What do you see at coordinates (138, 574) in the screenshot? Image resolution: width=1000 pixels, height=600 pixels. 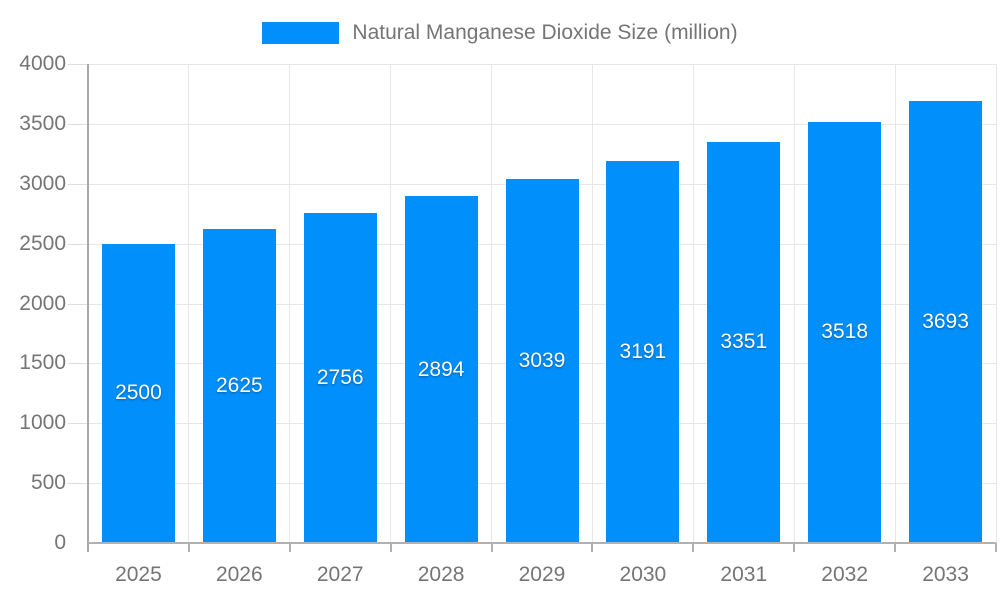 I see `x-axis-label: 2025` at bounding box center [138, 574].